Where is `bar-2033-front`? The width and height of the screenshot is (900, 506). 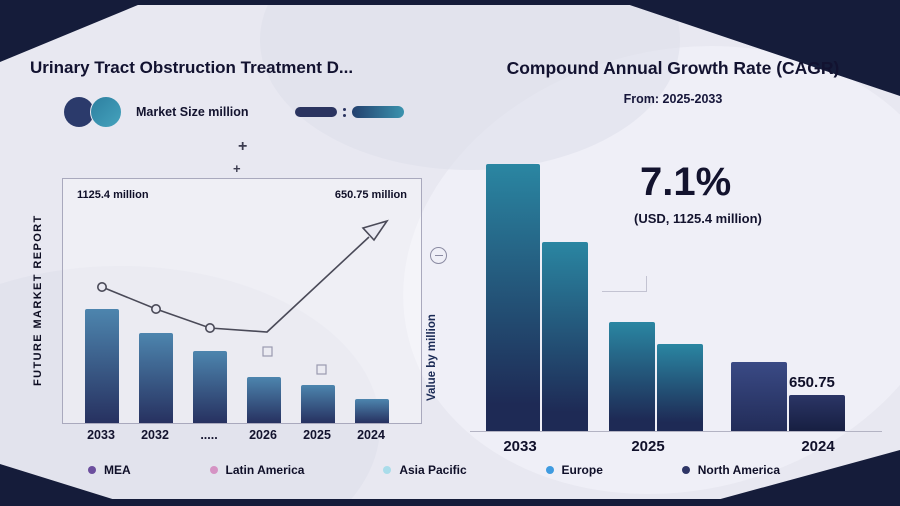
bar-2033-front is located at coordinates (513, 297).